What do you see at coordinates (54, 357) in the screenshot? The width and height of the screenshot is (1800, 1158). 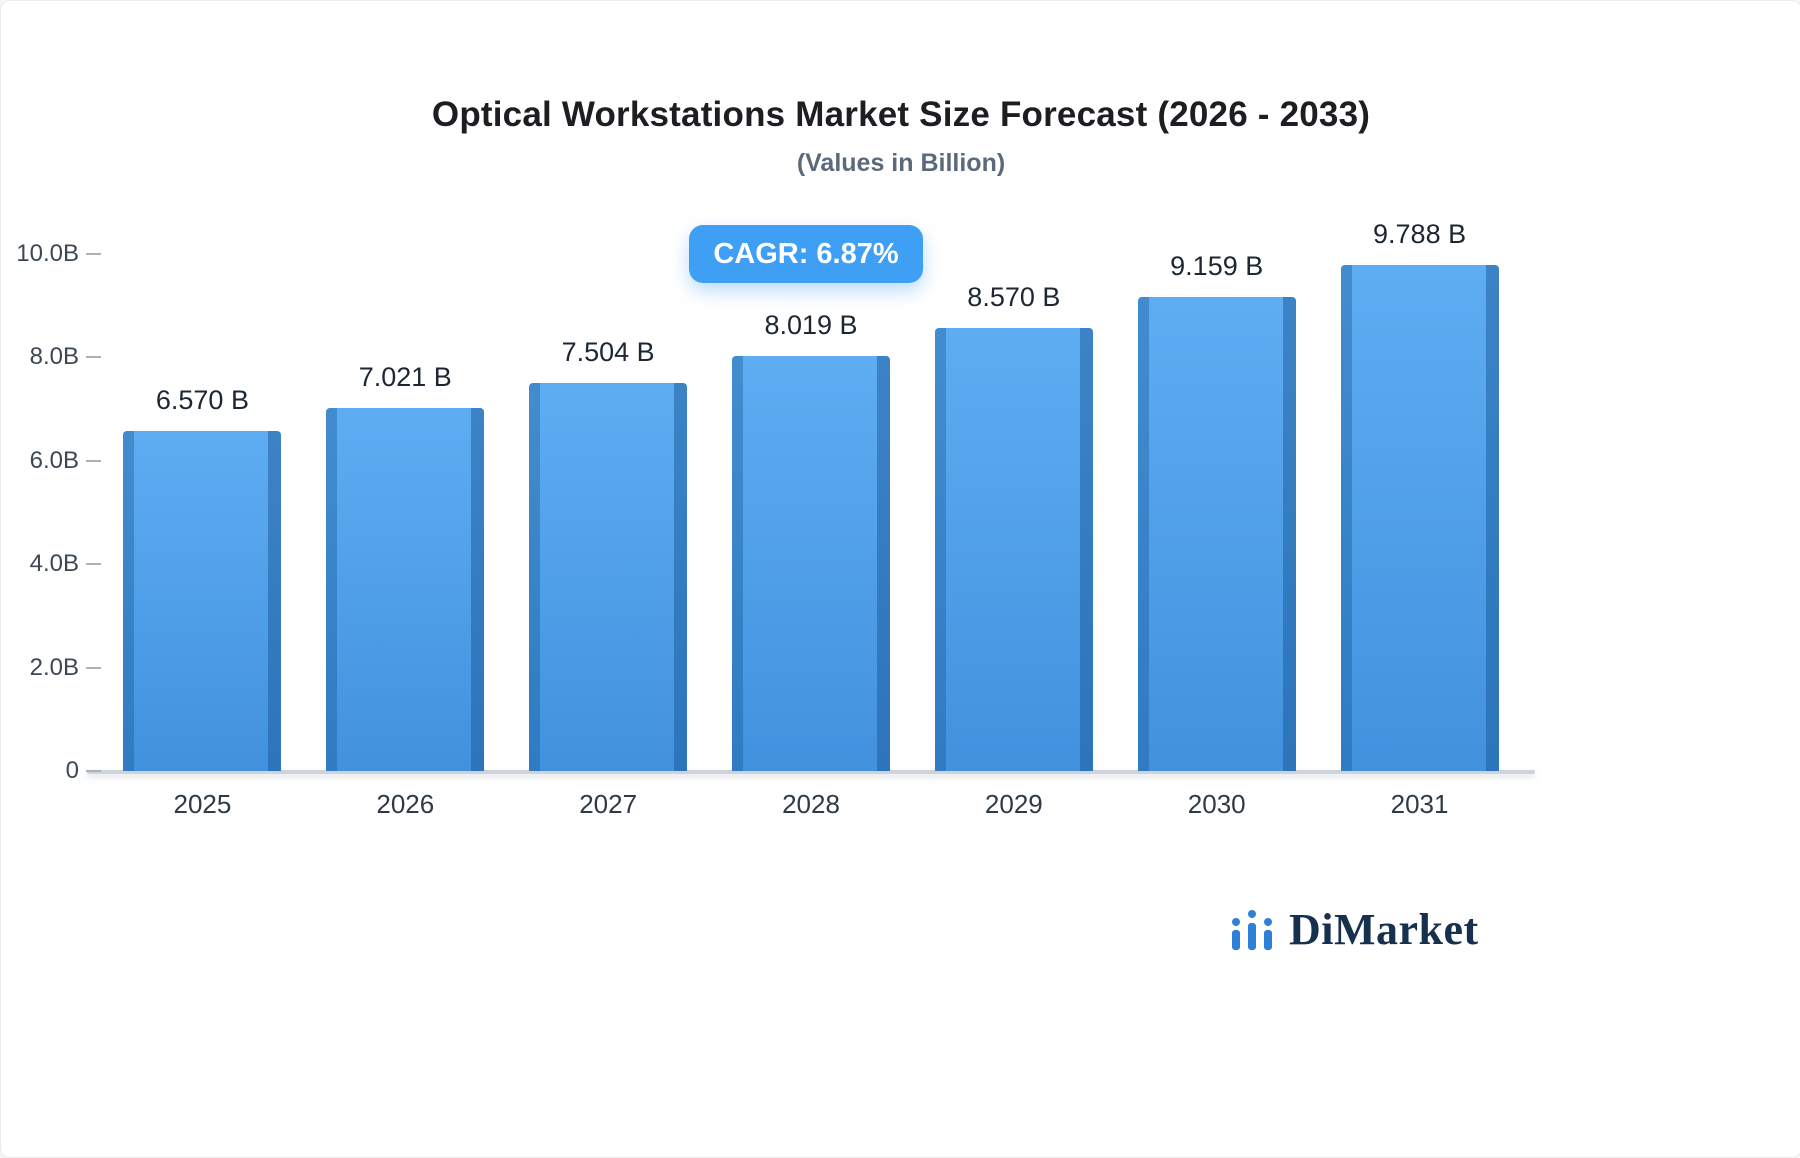 I see `y-axis-tick-label: 8.0B` at bounding box center [54, 357].